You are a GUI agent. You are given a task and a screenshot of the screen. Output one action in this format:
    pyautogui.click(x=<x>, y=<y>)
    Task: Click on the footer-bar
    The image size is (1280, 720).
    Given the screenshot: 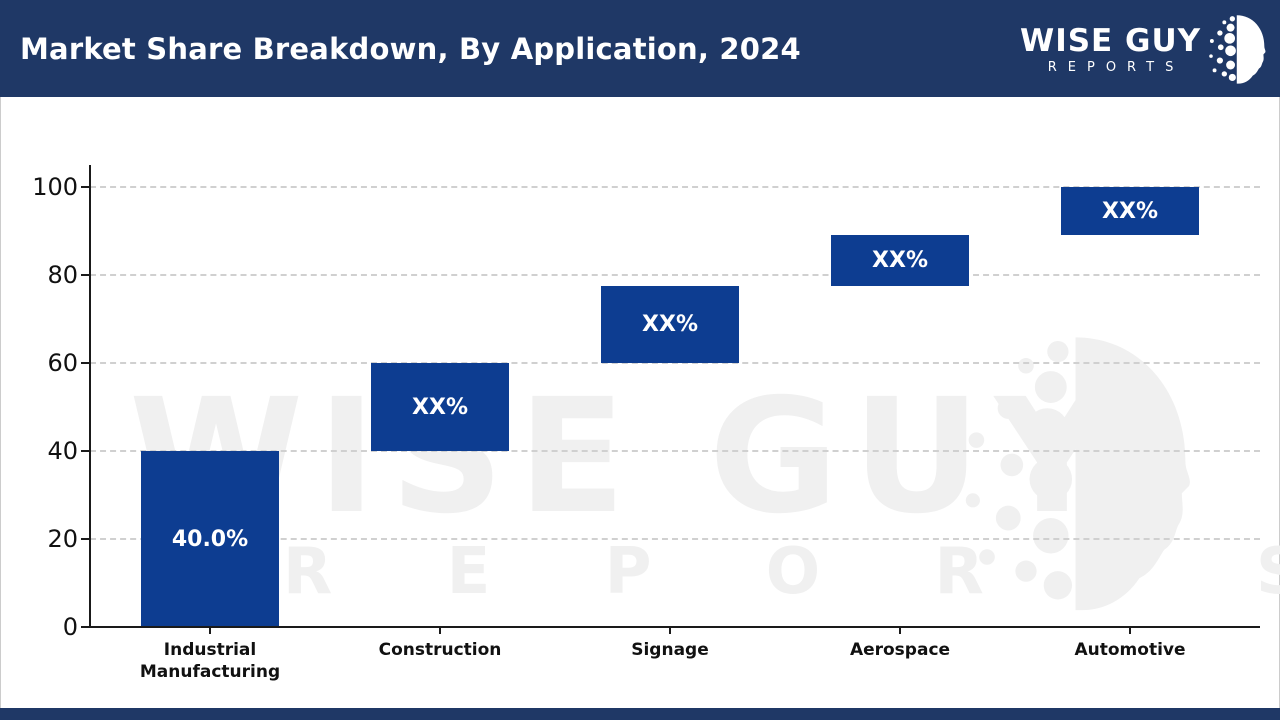 What is the action you would take?
    pyautogui.click(x=640, y=714)
    